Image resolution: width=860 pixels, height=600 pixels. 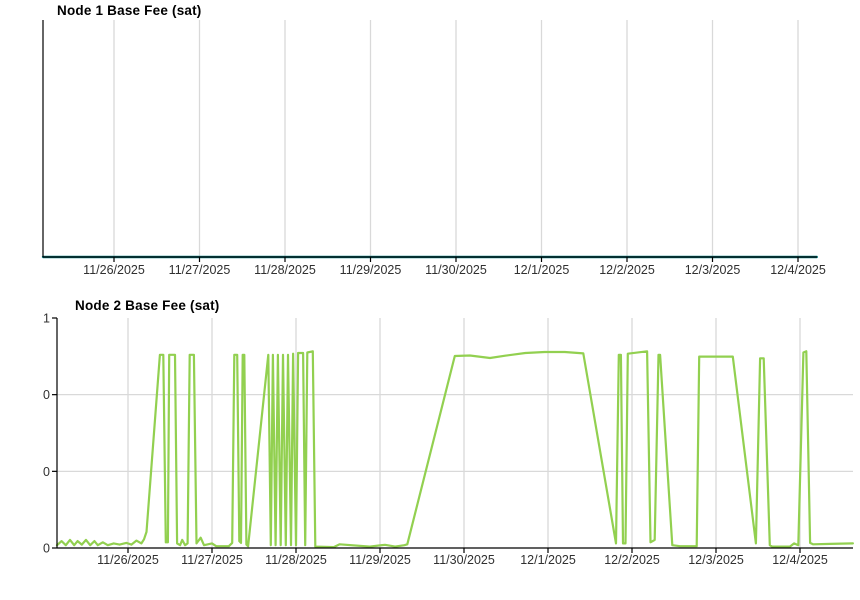 What do you see at coordinates (46, 319) in the screenshot?
I see `y-tick-label: 1` at bounding box center [46, 319].